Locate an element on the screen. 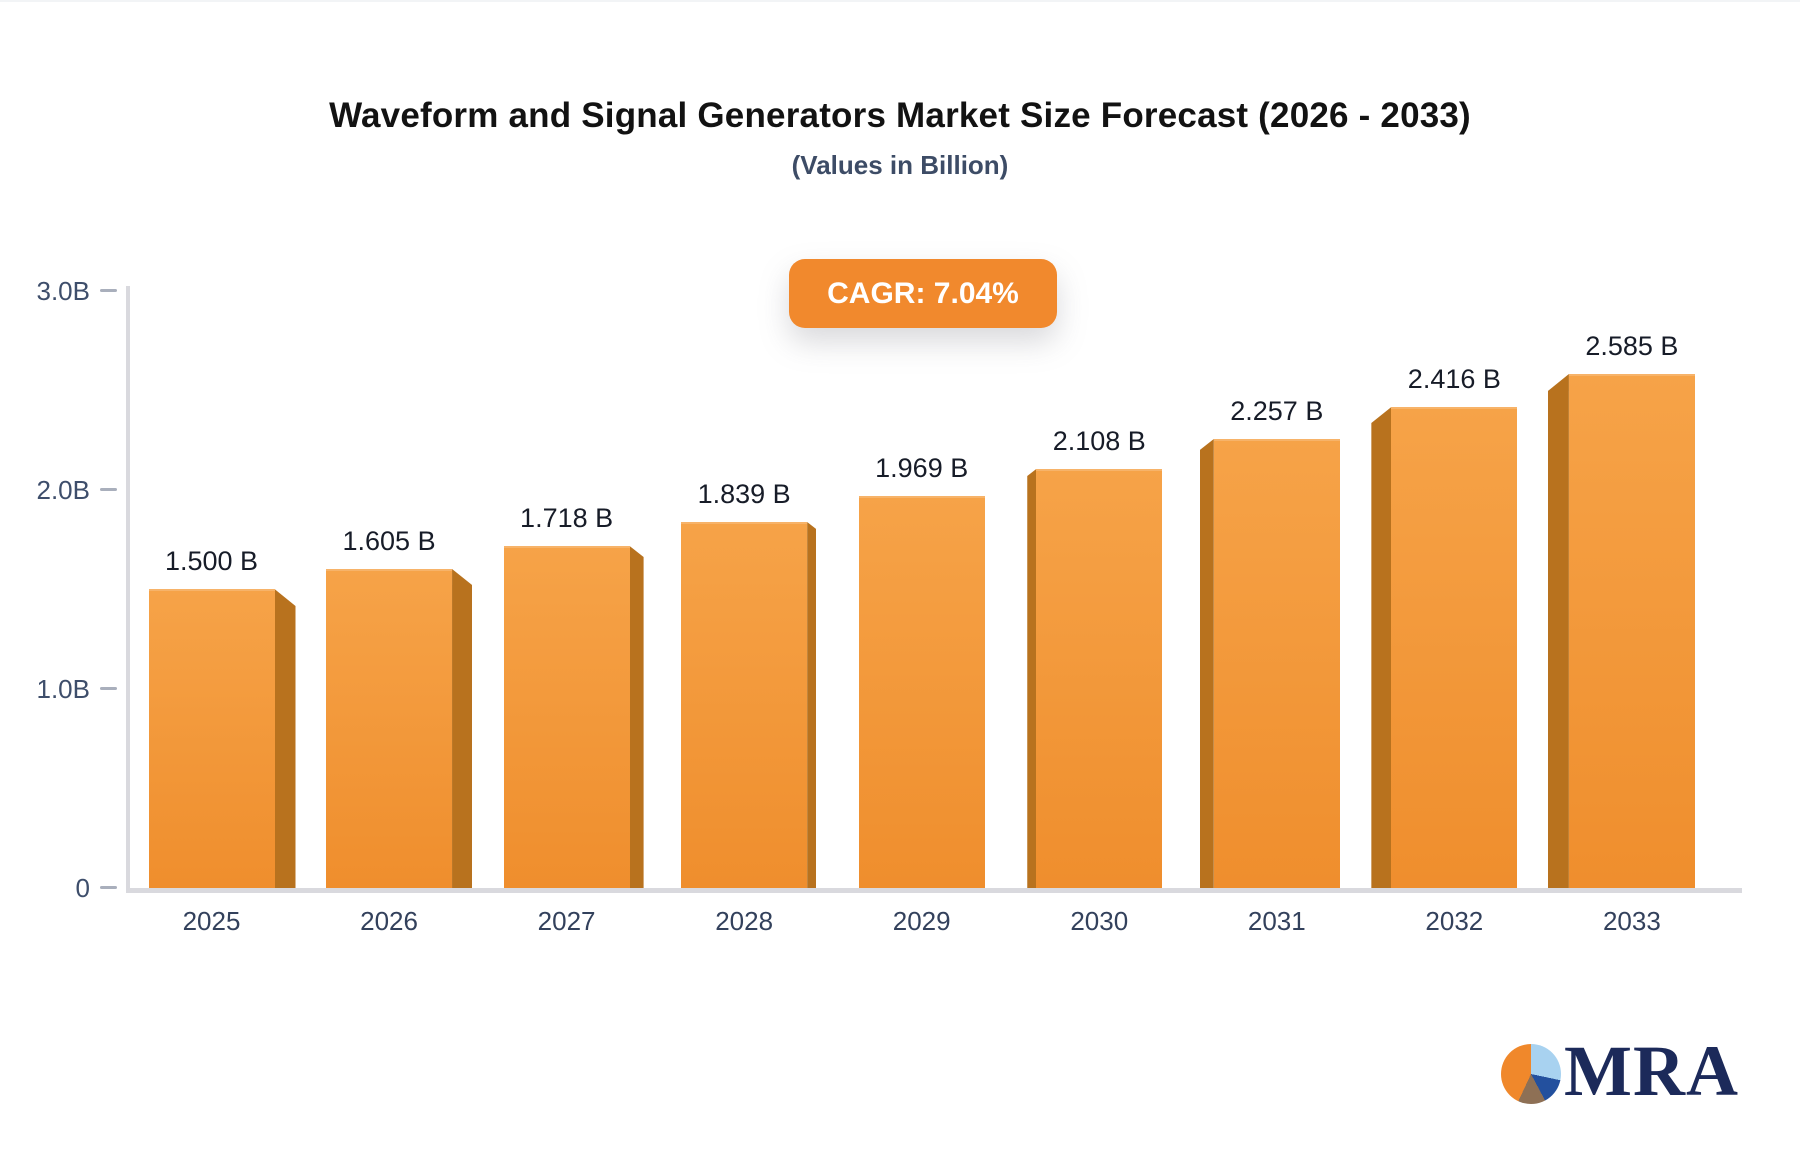  bar-2027 is located at coordinates (566, 717).